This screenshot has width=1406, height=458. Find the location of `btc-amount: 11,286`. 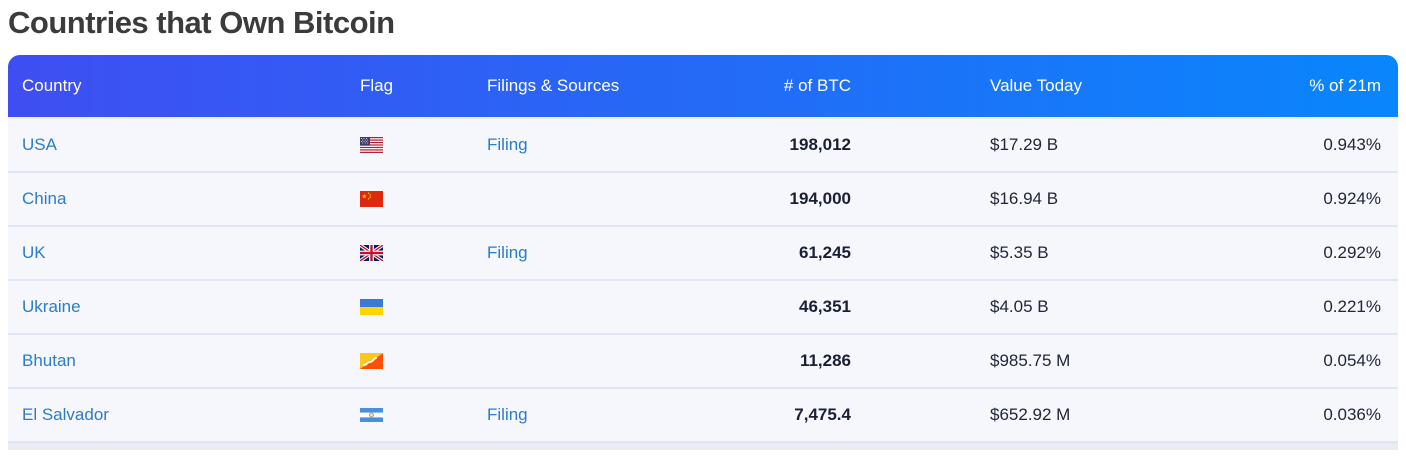

btc-amount: 11,286 is located at coordinates (825, 360).